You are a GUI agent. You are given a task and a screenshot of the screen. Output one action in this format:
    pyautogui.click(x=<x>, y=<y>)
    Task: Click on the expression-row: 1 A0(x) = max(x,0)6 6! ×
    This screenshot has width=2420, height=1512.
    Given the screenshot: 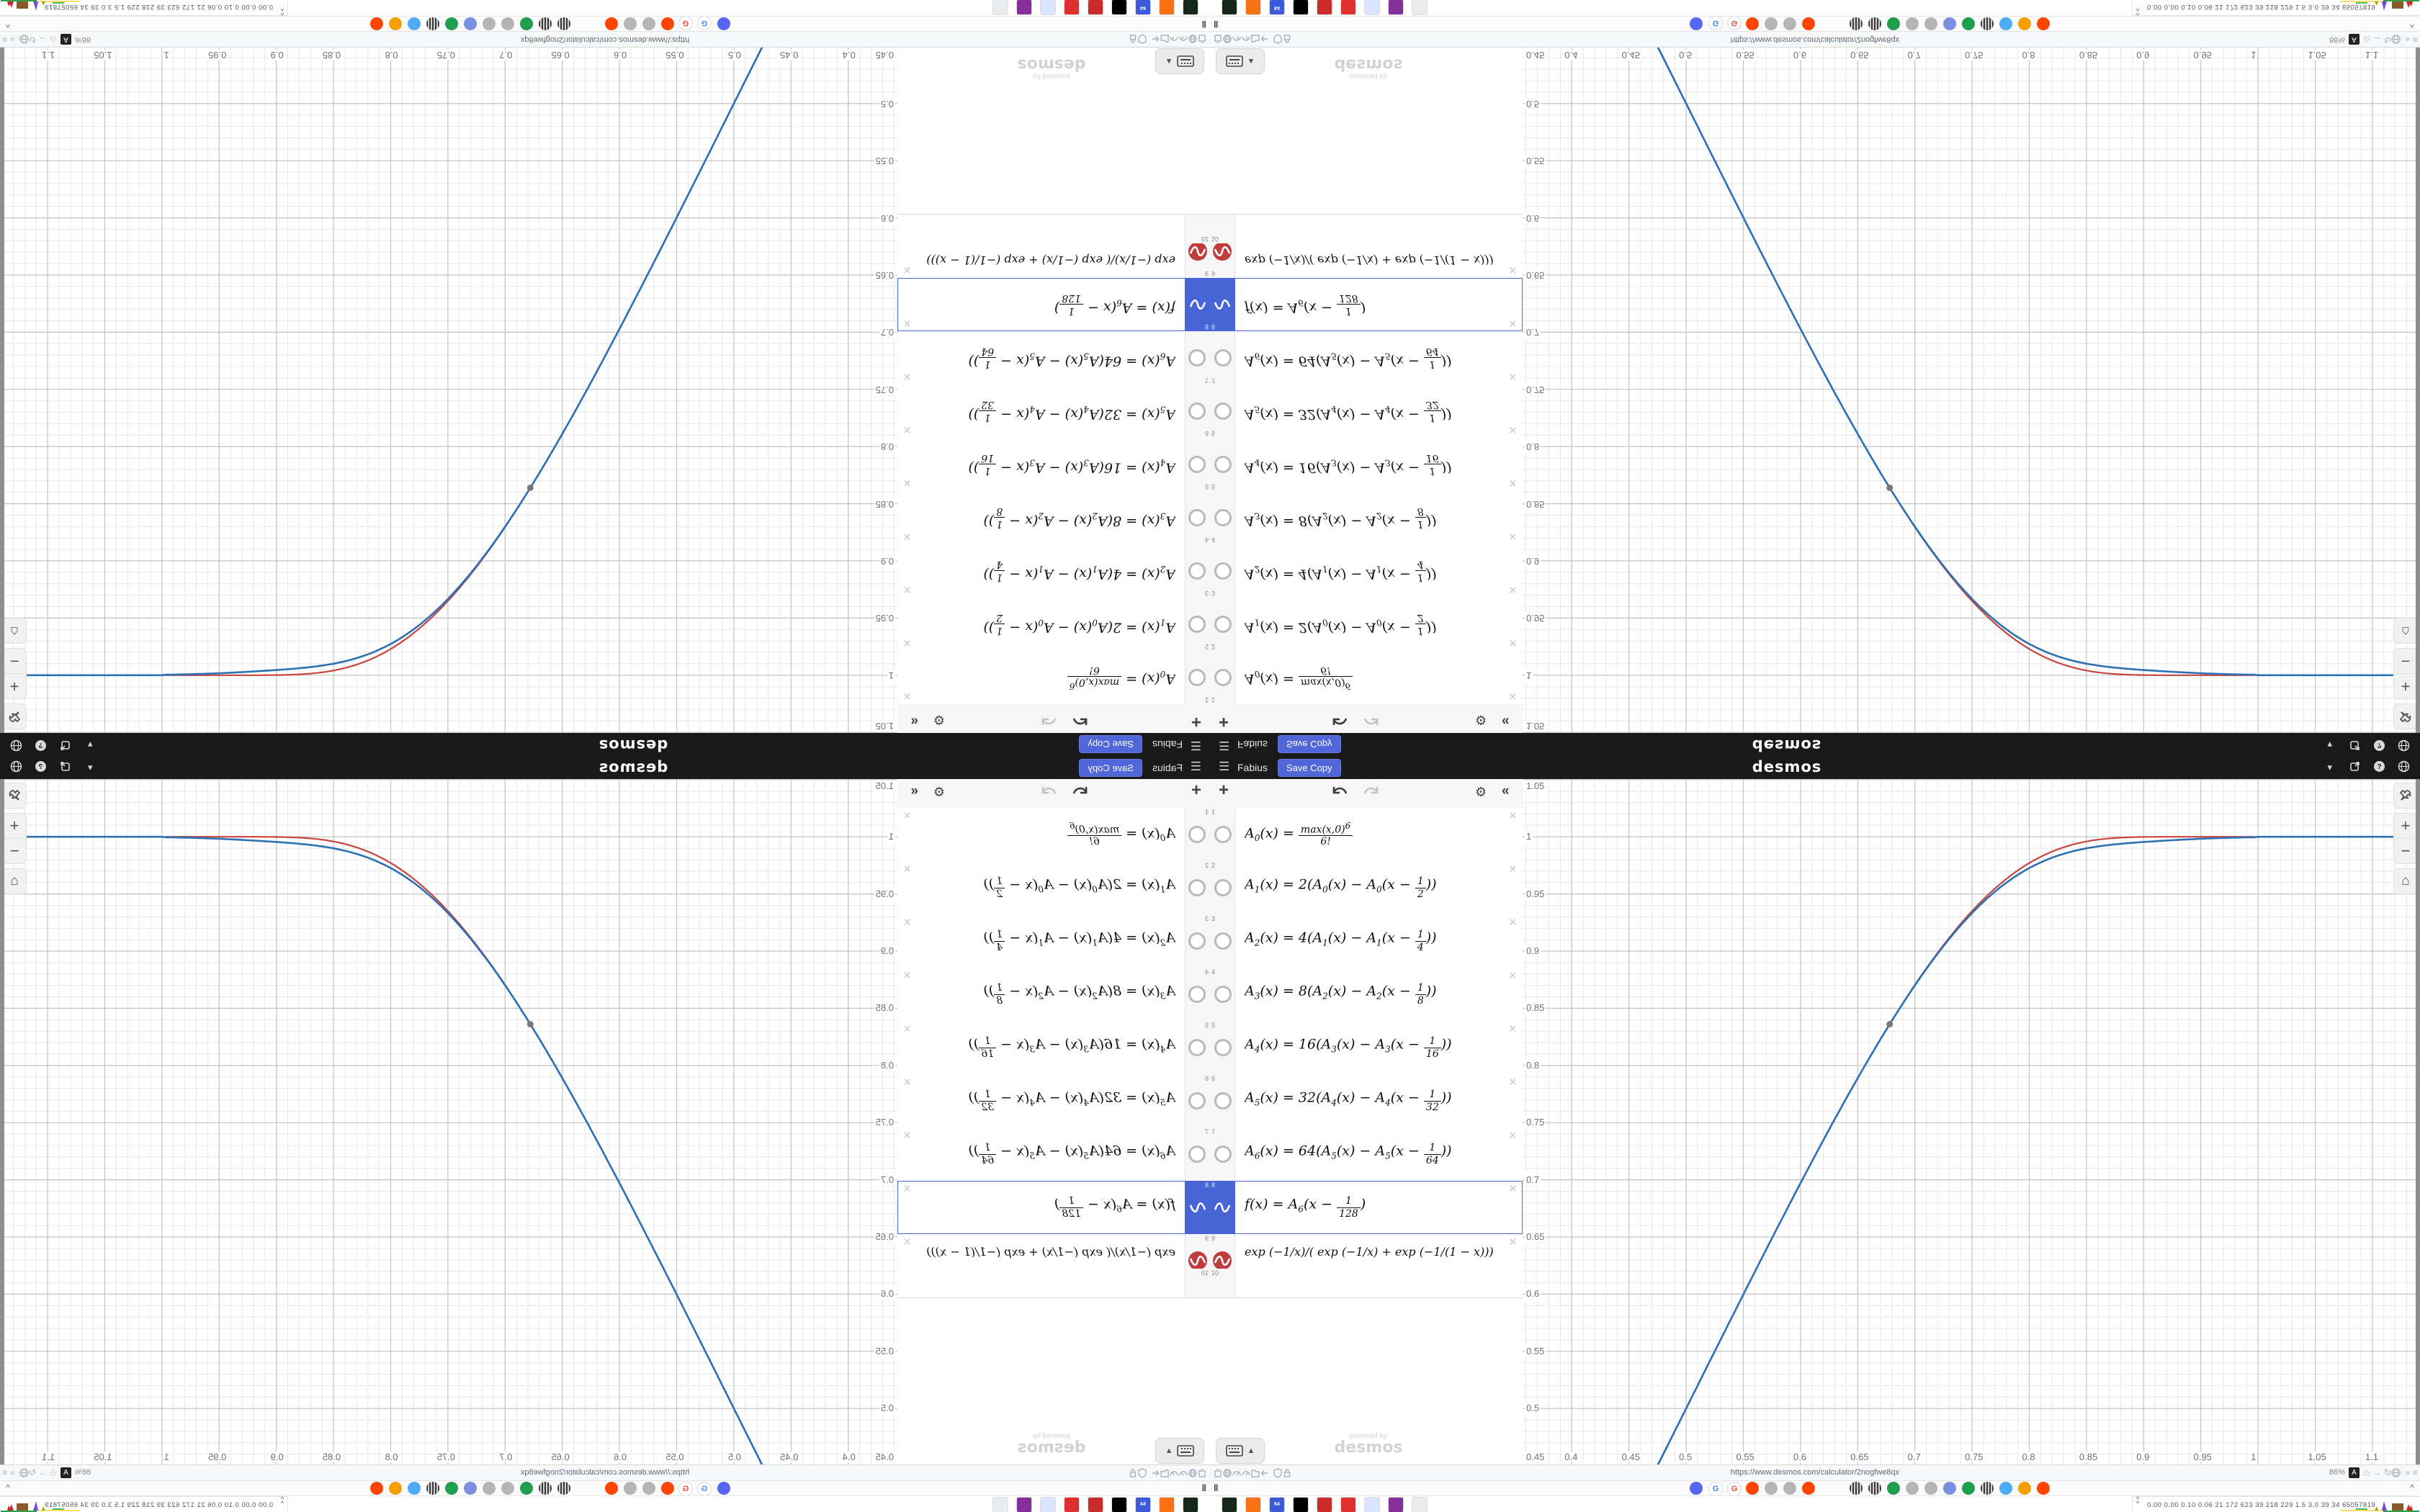 What is the action you would take?
    pyautogui.click(x=1366, y=835)
    